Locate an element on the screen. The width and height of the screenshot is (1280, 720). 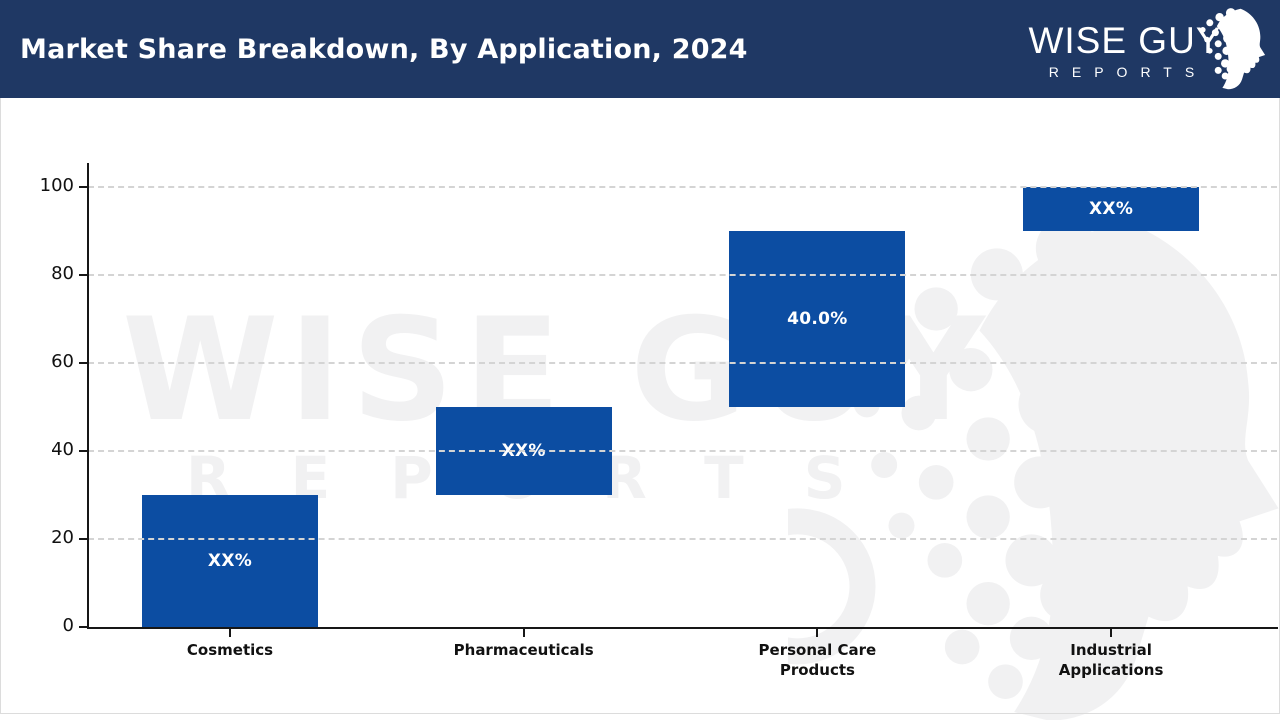
x-tick-pharmaceuticals is located at coordinates (523, 633).